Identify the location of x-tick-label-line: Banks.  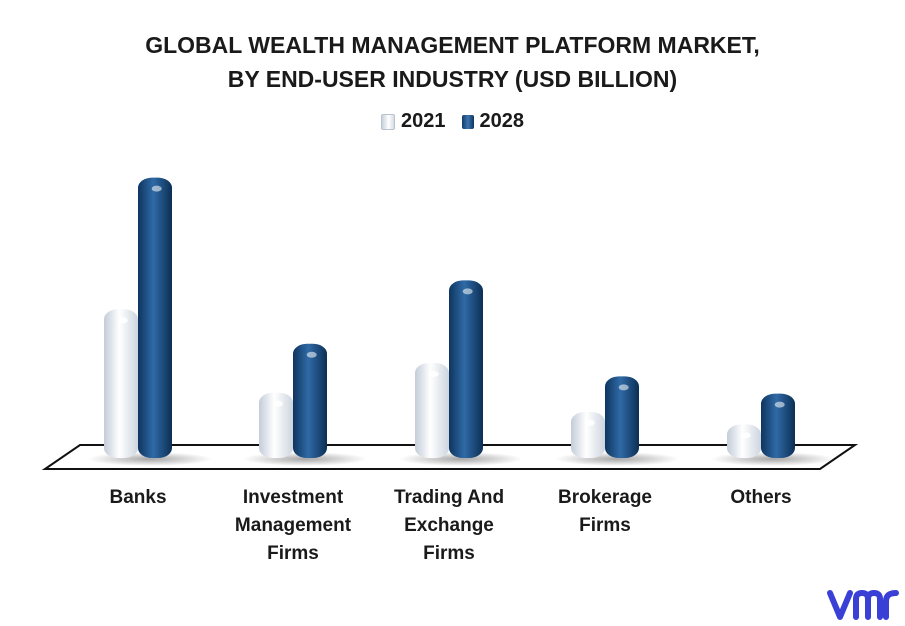
(138, 497).